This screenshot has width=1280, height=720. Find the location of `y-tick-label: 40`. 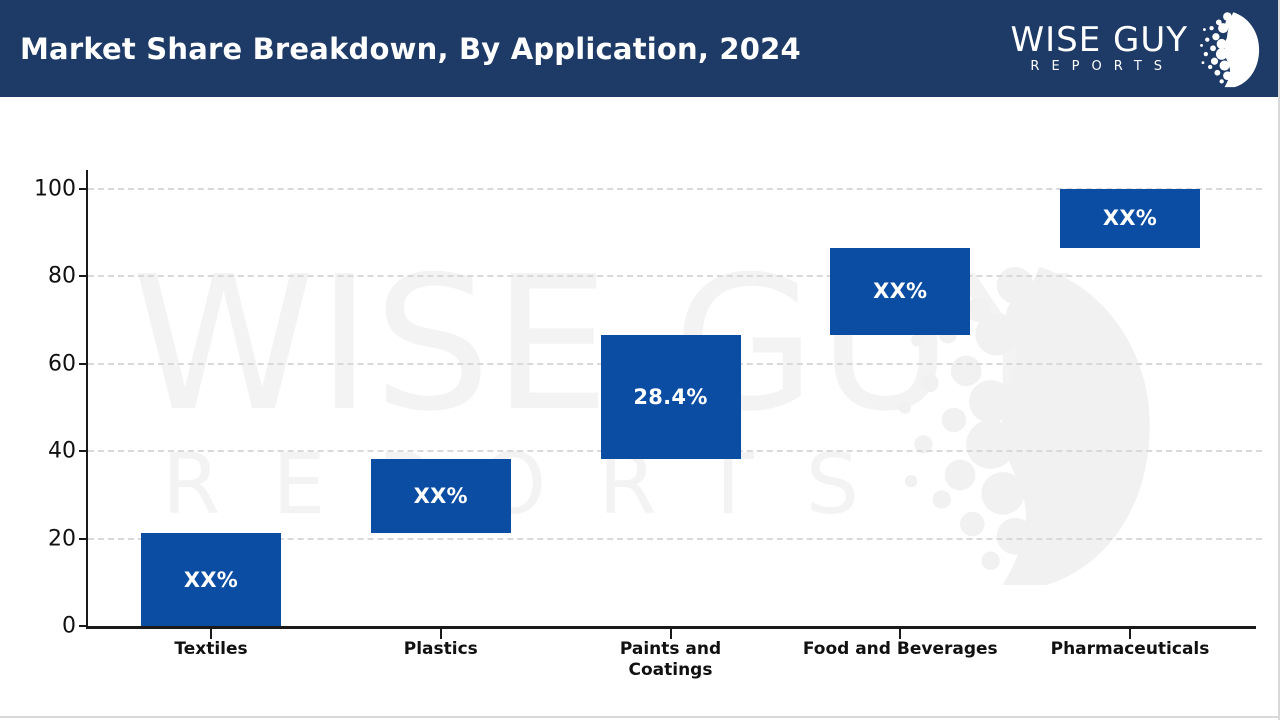

y-tick-label: 40 is located at coordinates (62, 451).